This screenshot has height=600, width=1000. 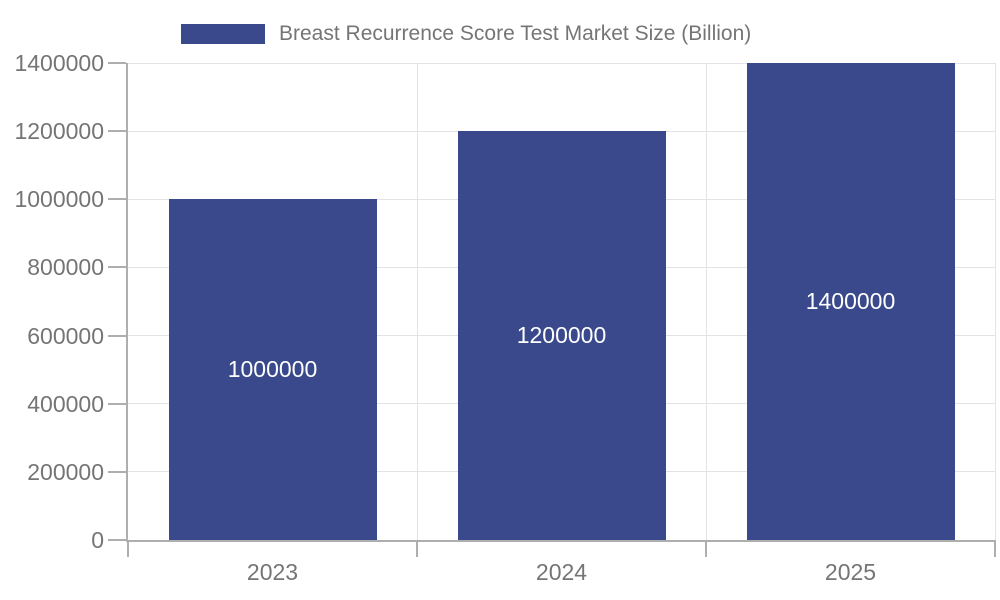 What do you see at coordinates (65, 335) in the screenshot?
I see `y-tick-label: 600000` at bounding box center [65, 335].